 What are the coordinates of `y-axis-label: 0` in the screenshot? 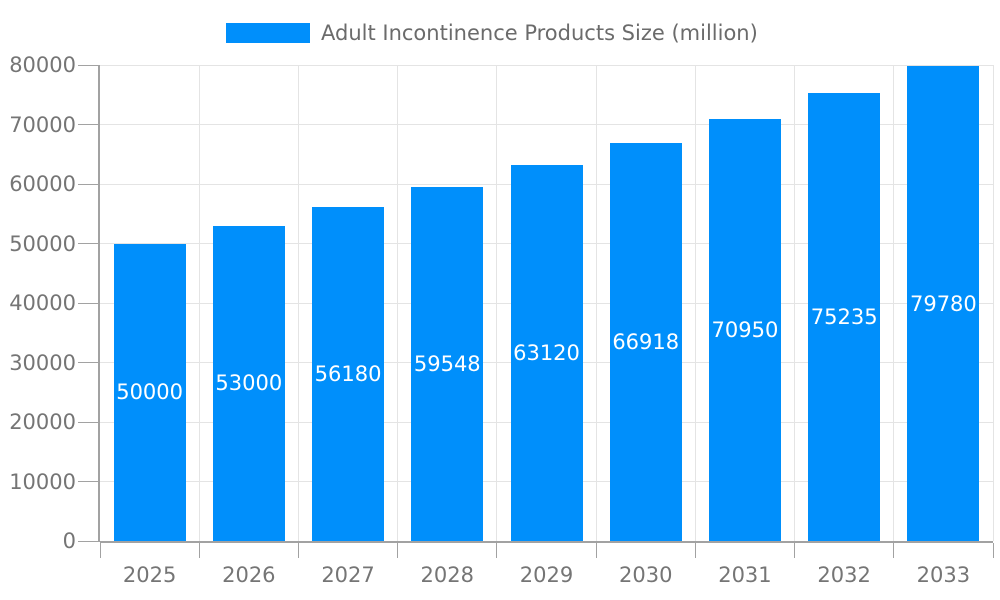 It's located at (69, 541).